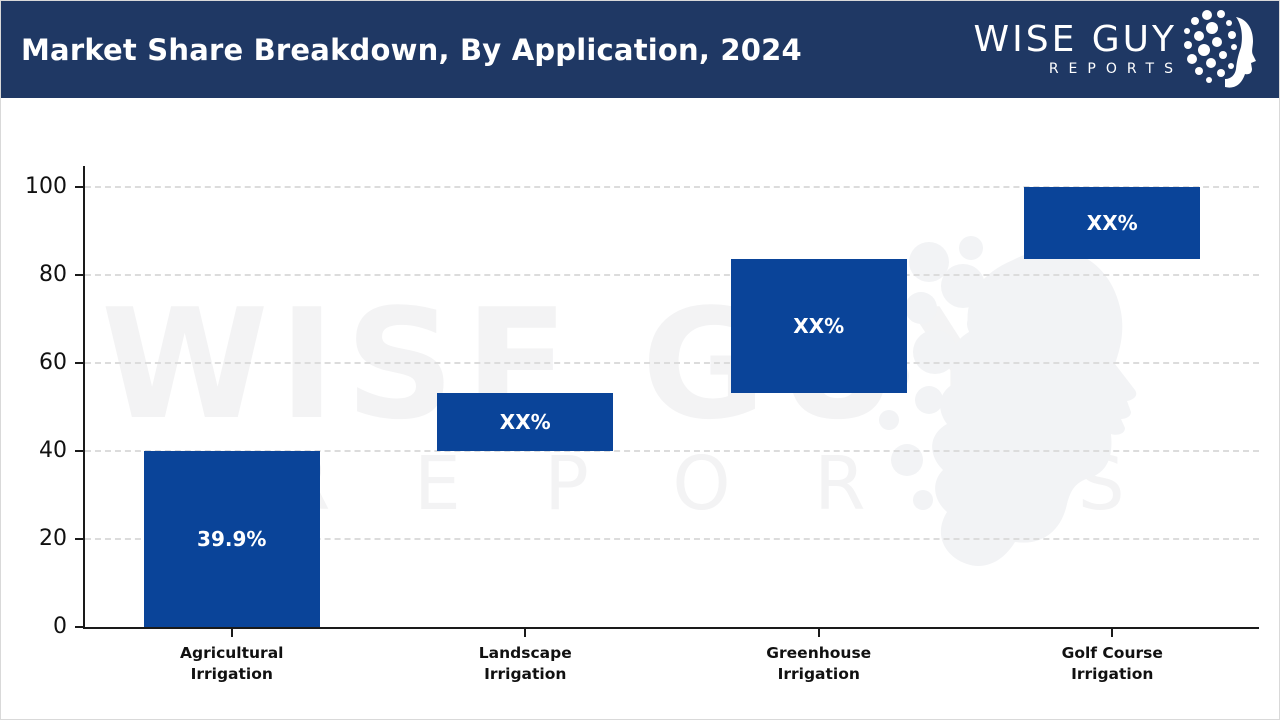 The image size is (1280, 720). I want to click on logo-face-icon, so click(1220, 48).